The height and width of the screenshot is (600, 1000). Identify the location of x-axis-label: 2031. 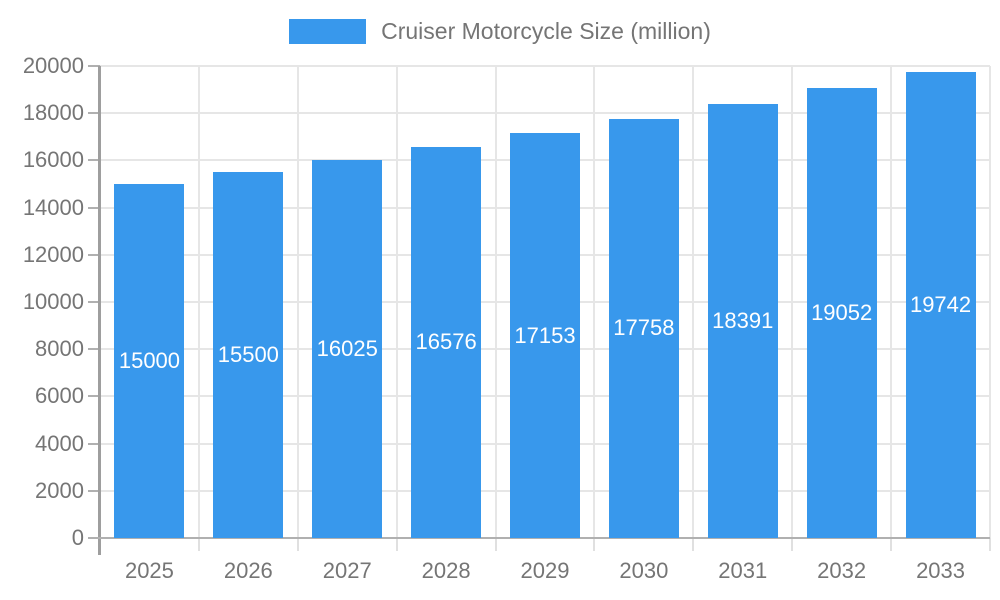
(743, 570).